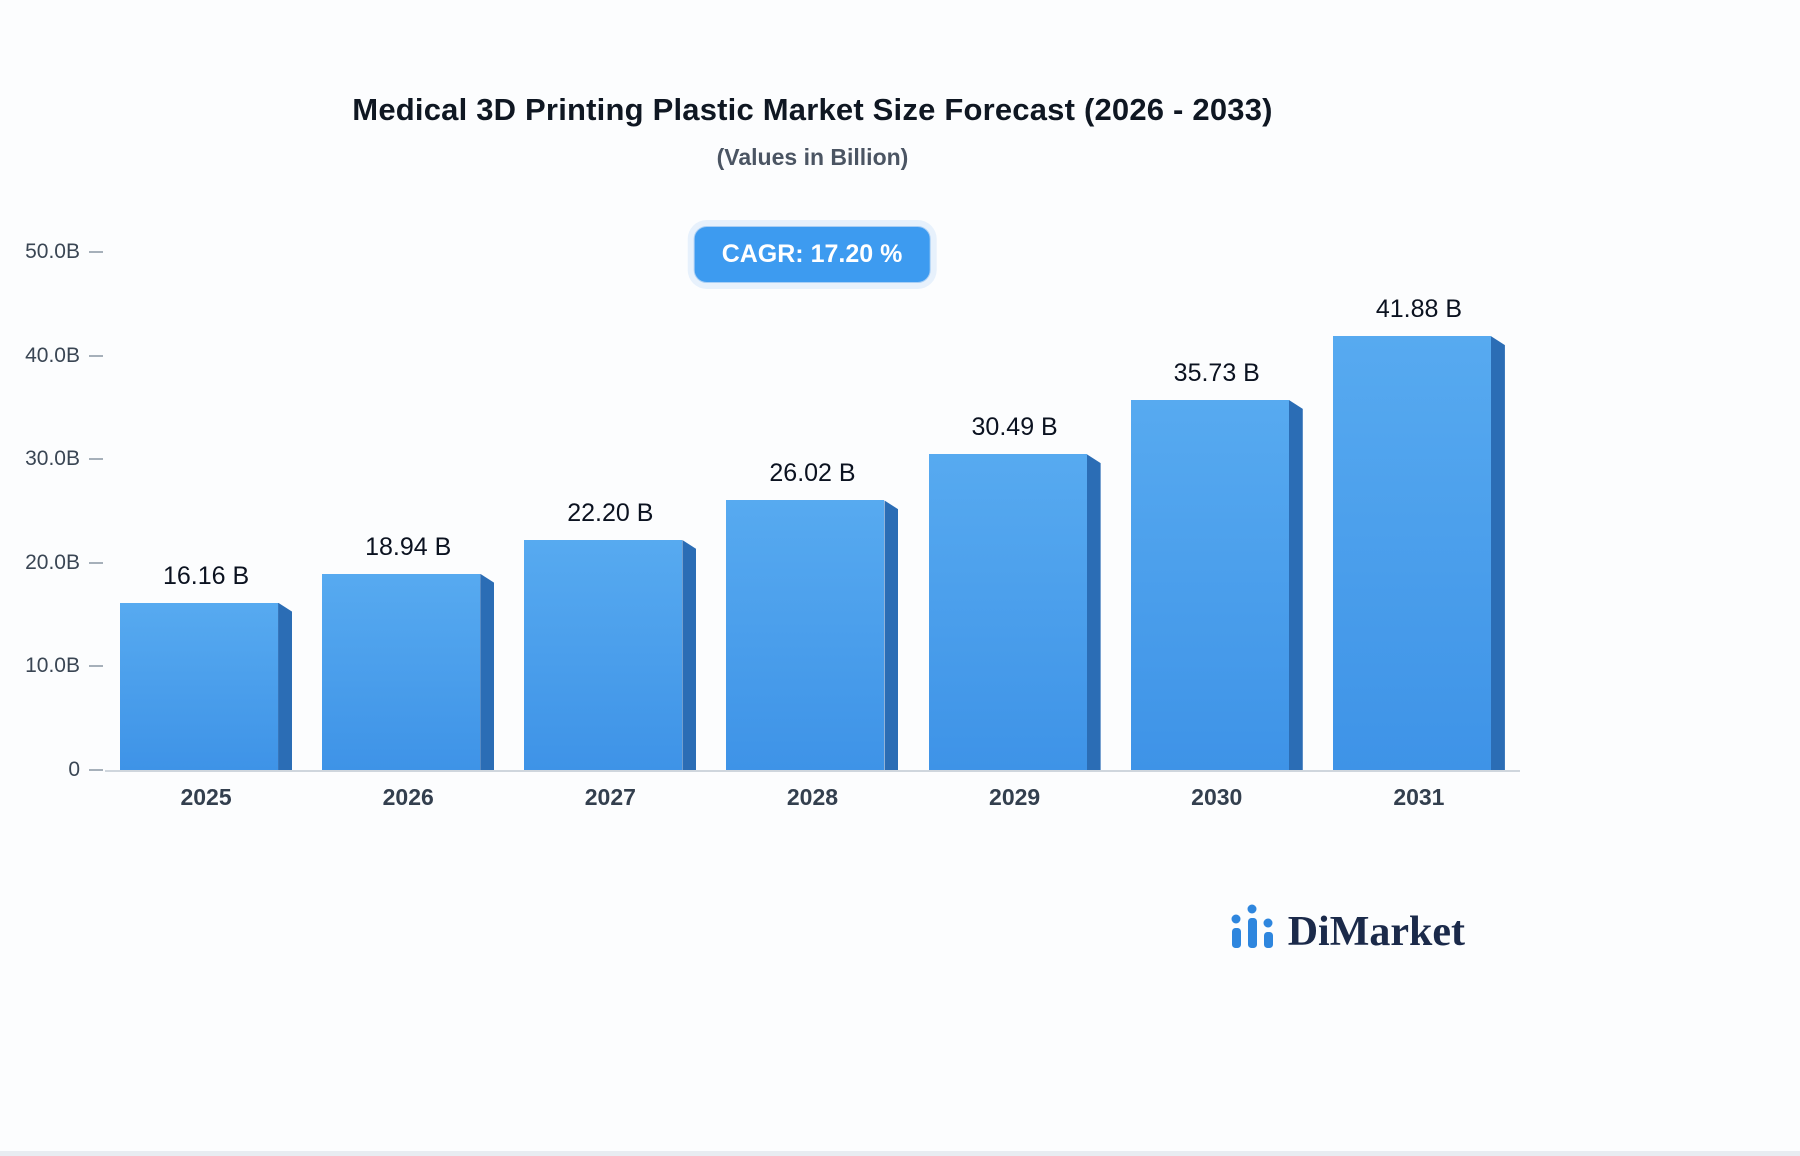  I want to click on x-axis: 2025 2026 2027 2028 2029 2030 2031, so click(812, 797).